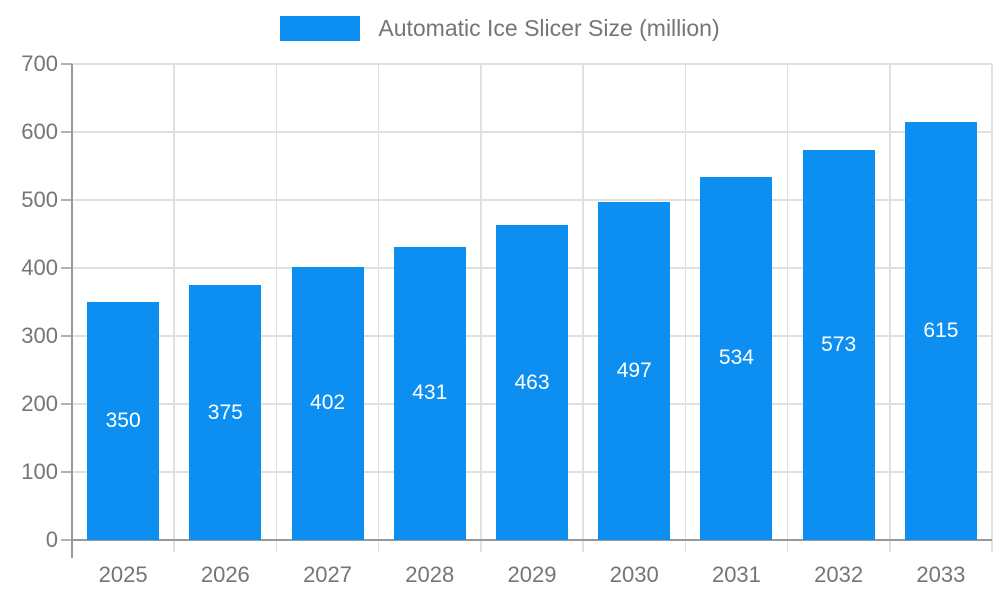 Image resolution: width=1000 pixels, height=600 pixels. What do you see at coordinates (39, 403) in the screenshot?
I see `y-axis-label: 200` at bounding box center [39, 403].